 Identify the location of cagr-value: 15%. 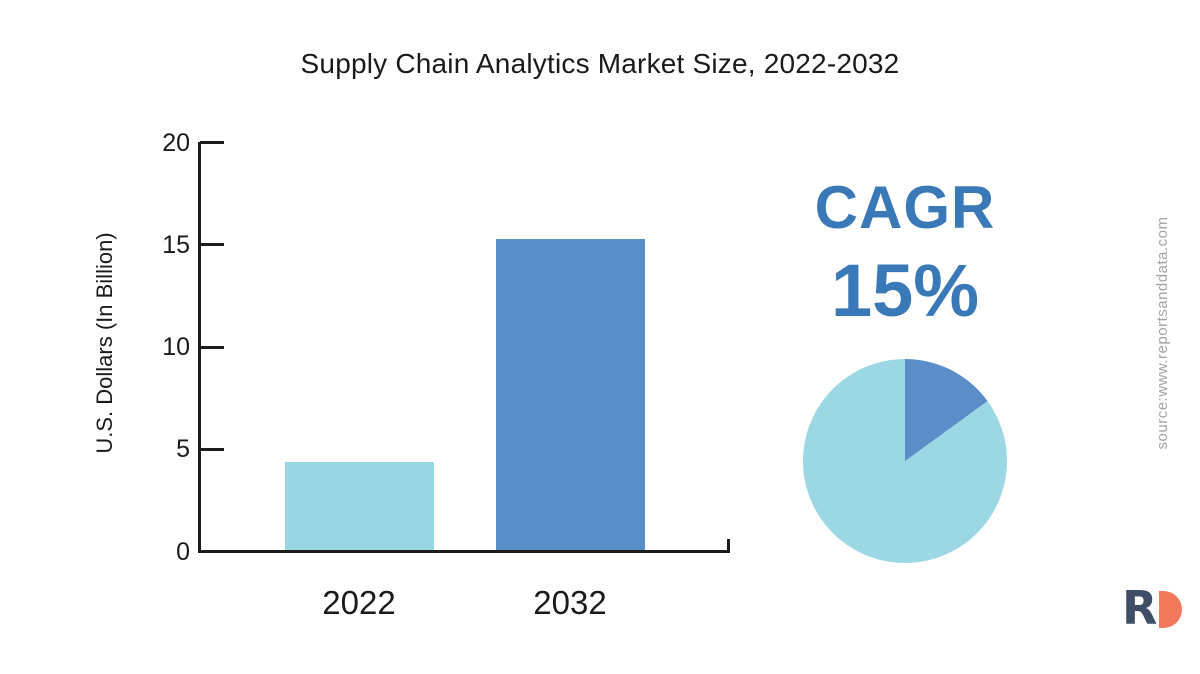
(905, 290).